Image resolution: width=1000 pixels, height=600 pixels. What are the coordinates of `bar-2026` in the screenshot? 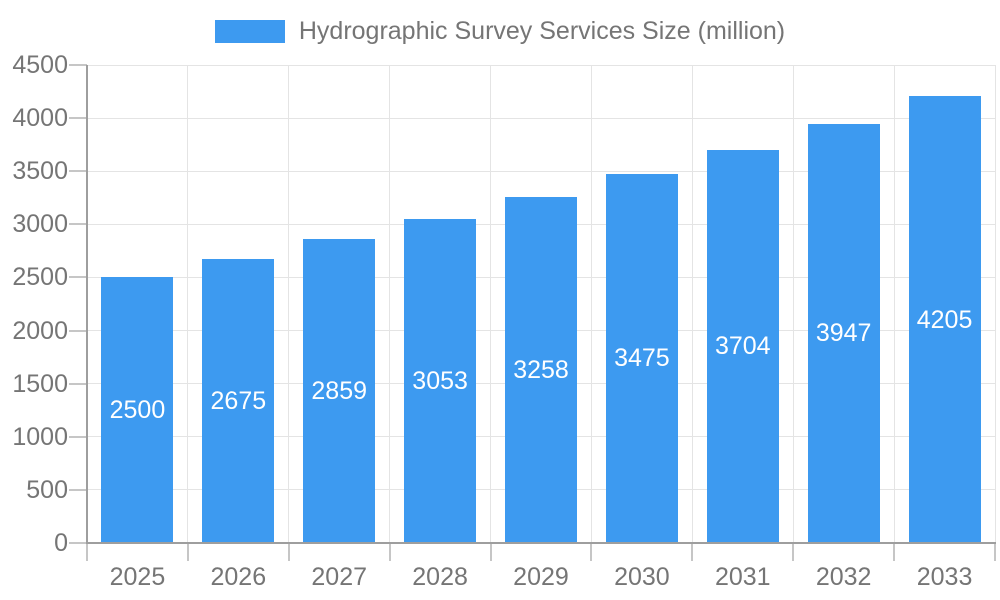 It's located at (238, 400).